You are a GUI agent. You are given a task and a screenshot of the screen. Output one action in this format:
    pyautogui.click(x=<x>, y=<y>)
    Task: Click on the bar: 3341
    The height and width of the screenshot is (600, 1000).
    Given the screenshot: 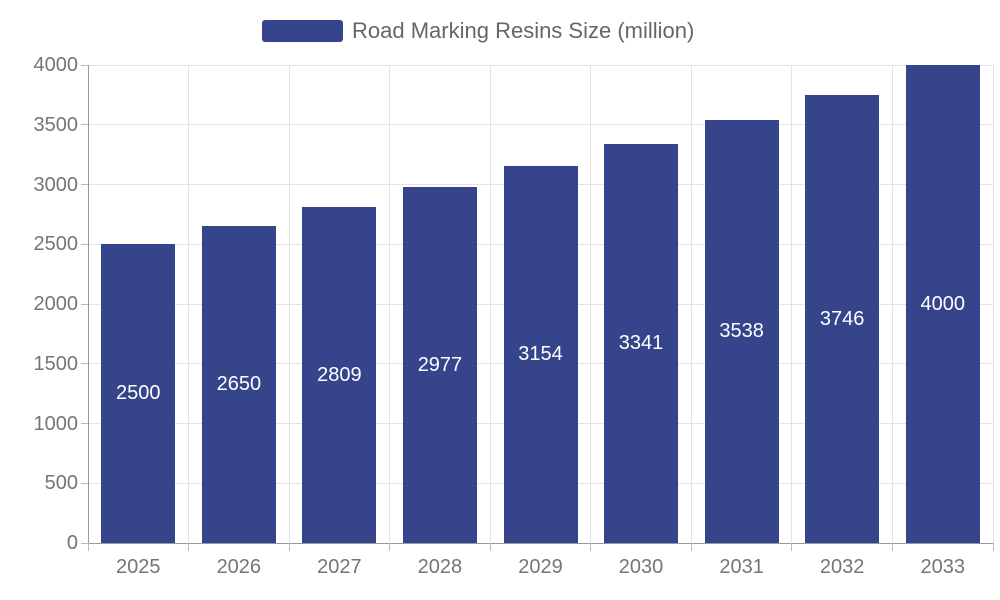 What is the action you would take?
    pyautogui.click(x=641, y=343)
    